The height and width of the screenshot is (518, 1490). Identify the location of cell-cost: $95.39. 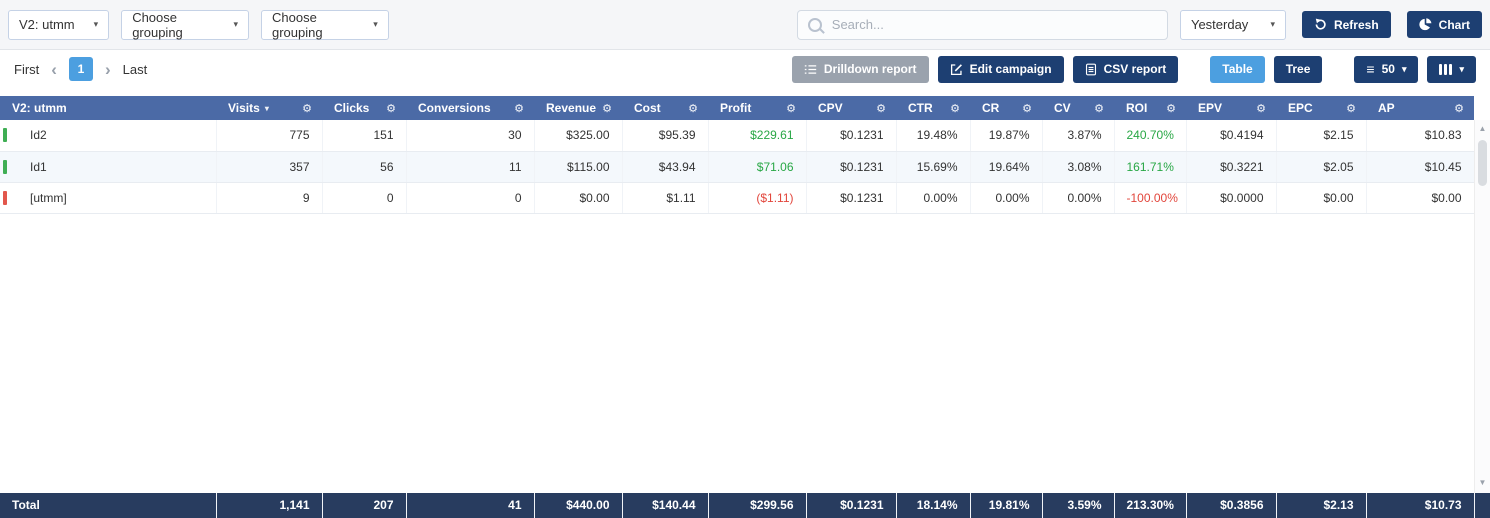
(665, 136).